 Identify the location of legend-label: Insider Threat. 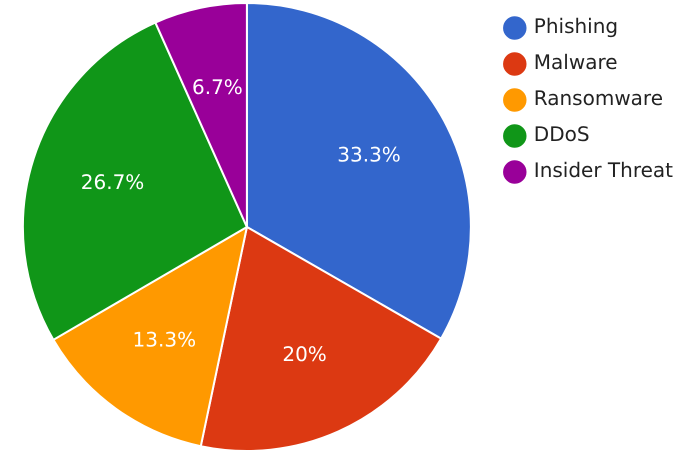
(604, 170).